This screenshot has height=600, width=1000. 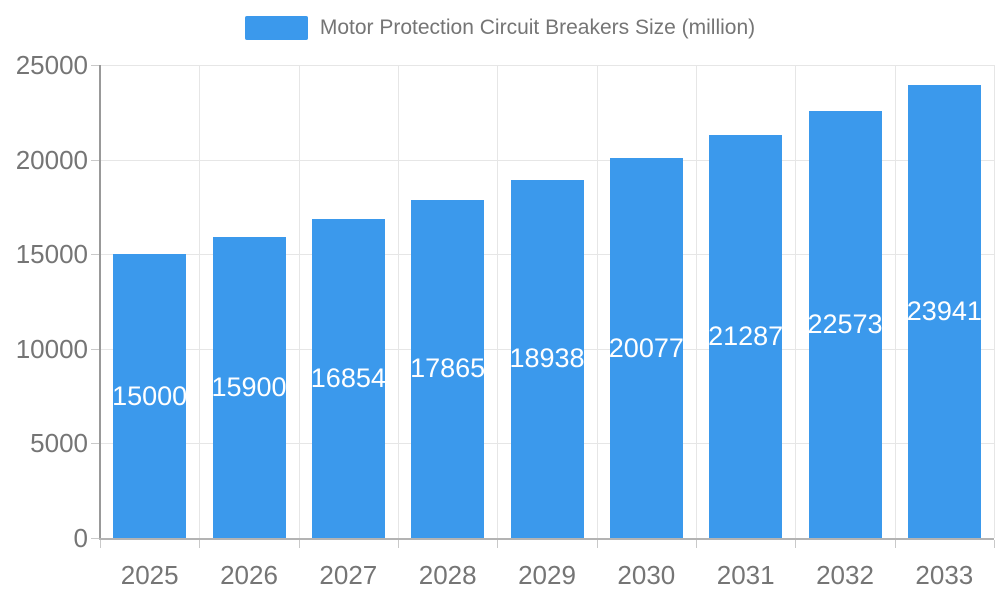 What do you see at coordinates (249, 575) in the screenshot?
I see `x-axis-tick-label: 2026` at bounding box center [249, 575].